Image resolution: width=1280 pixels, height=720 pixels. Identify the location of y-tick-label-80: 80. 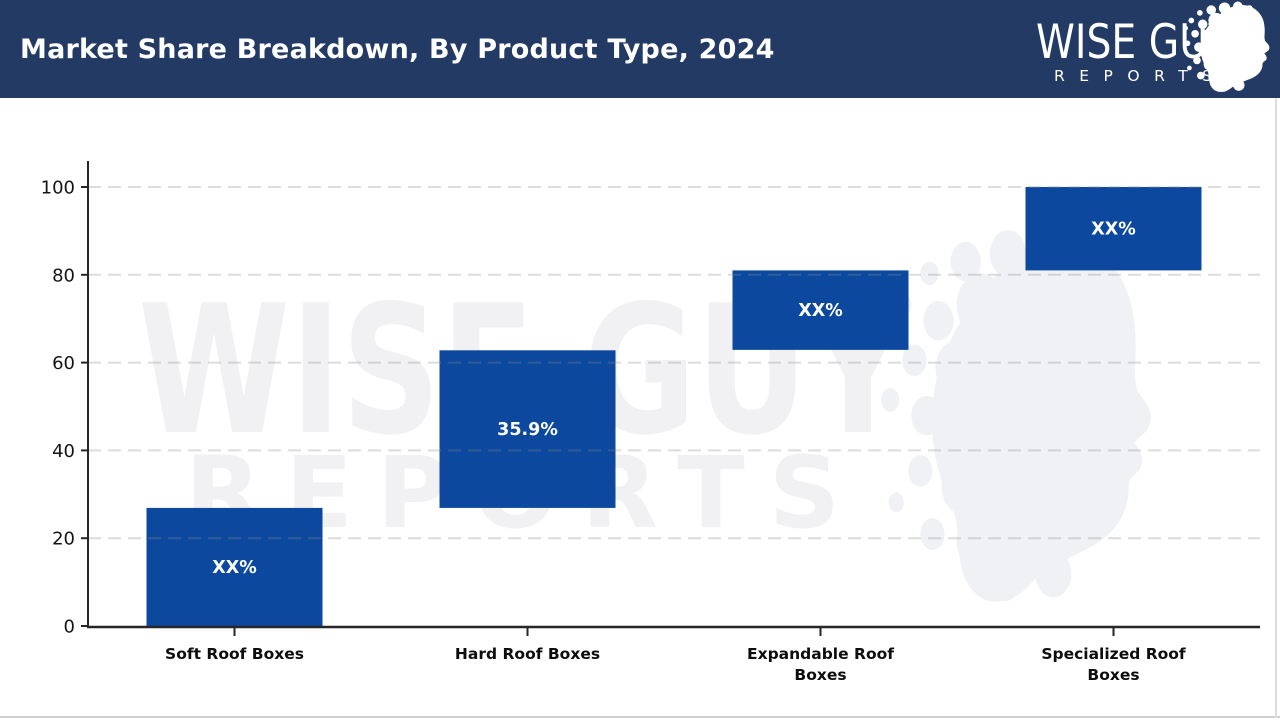
(63, 275).